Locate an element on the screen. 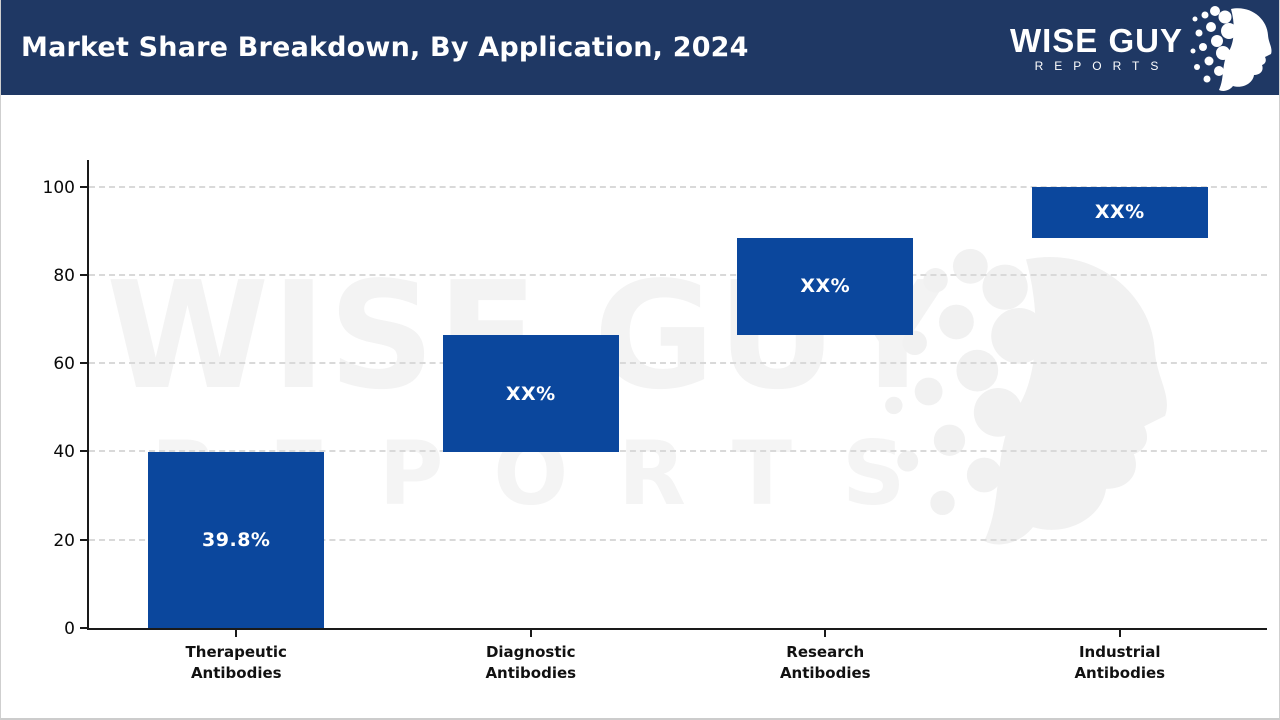 The image size is (1280, 720). x-category-label: Therapeutic Antibodies is located at coordinates (236, 662).